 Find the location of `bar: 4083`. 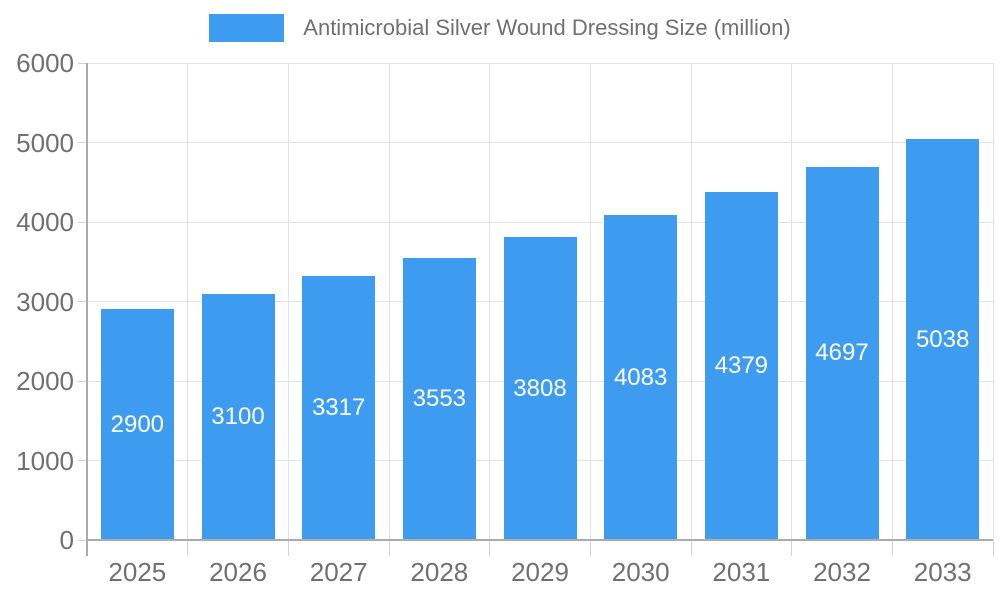

bar: 4083 is located at coordinates (641, 377).